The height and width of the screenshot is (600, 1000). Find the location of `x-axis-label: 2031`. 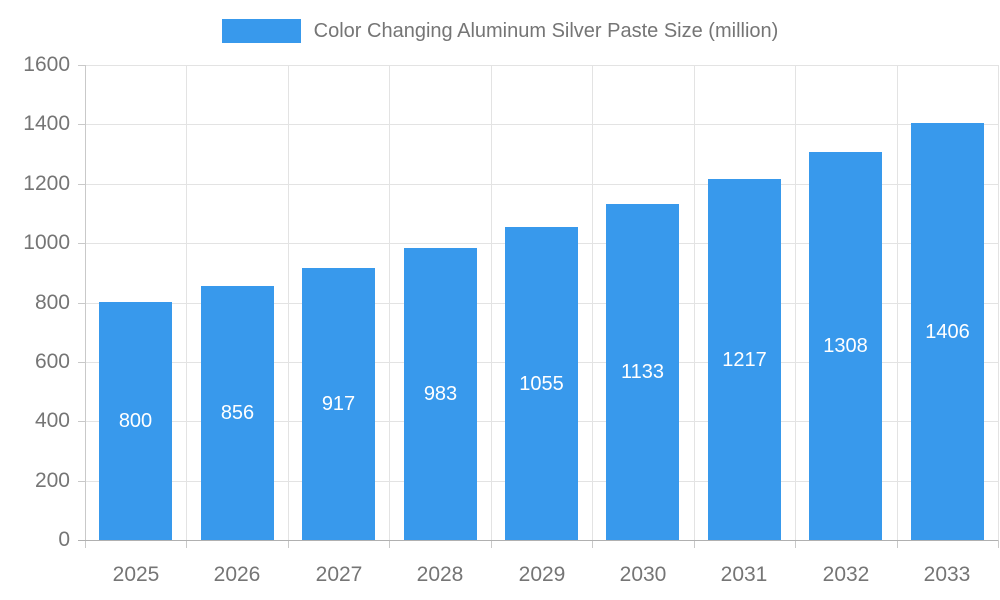

x-axis-label: 2031 is located at coordinates (744, 574).